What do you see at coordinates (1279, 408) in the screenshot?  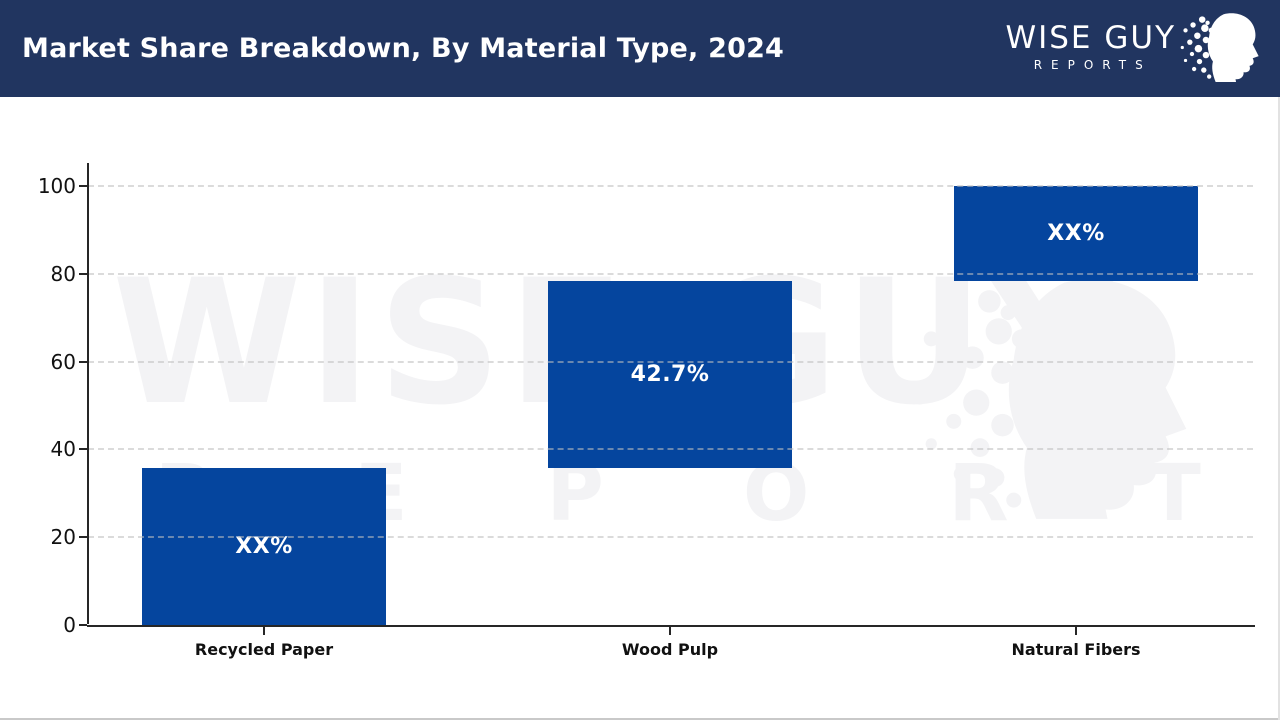 I see `image-right-border` at bounding box center [1279, 408].